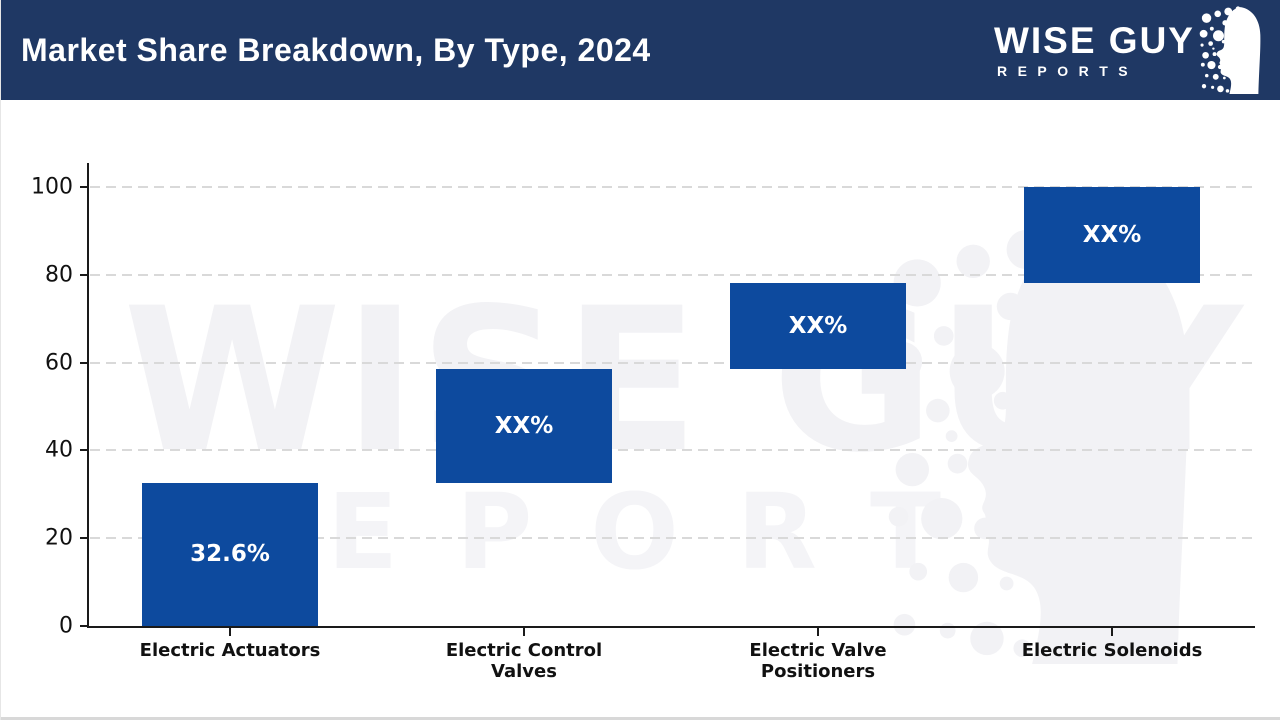 The height and width of the screenshot is (720, 1280). I want to click on brand-logo: WISE GUY REPORTS, so click(1128, 50).